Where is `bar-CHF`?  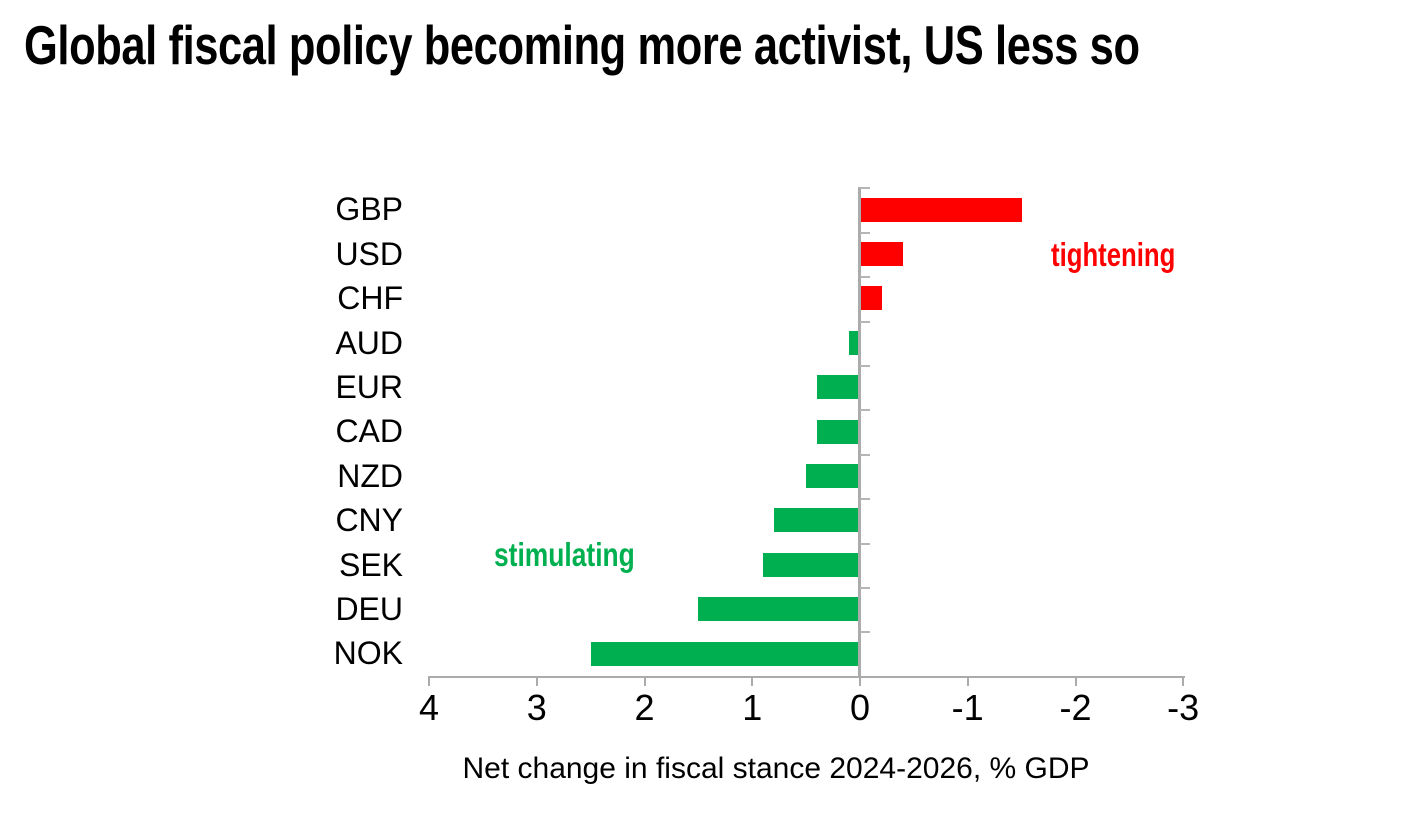 bar-CHF is located at coordinates (871, 298).